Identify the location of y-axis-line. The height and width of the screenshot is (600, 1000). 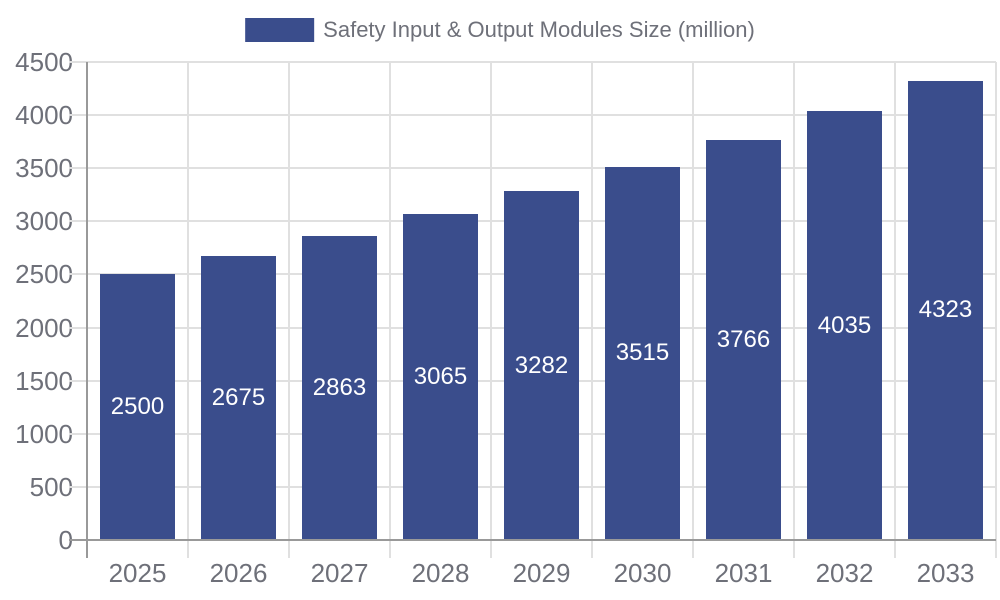
(87, 310).